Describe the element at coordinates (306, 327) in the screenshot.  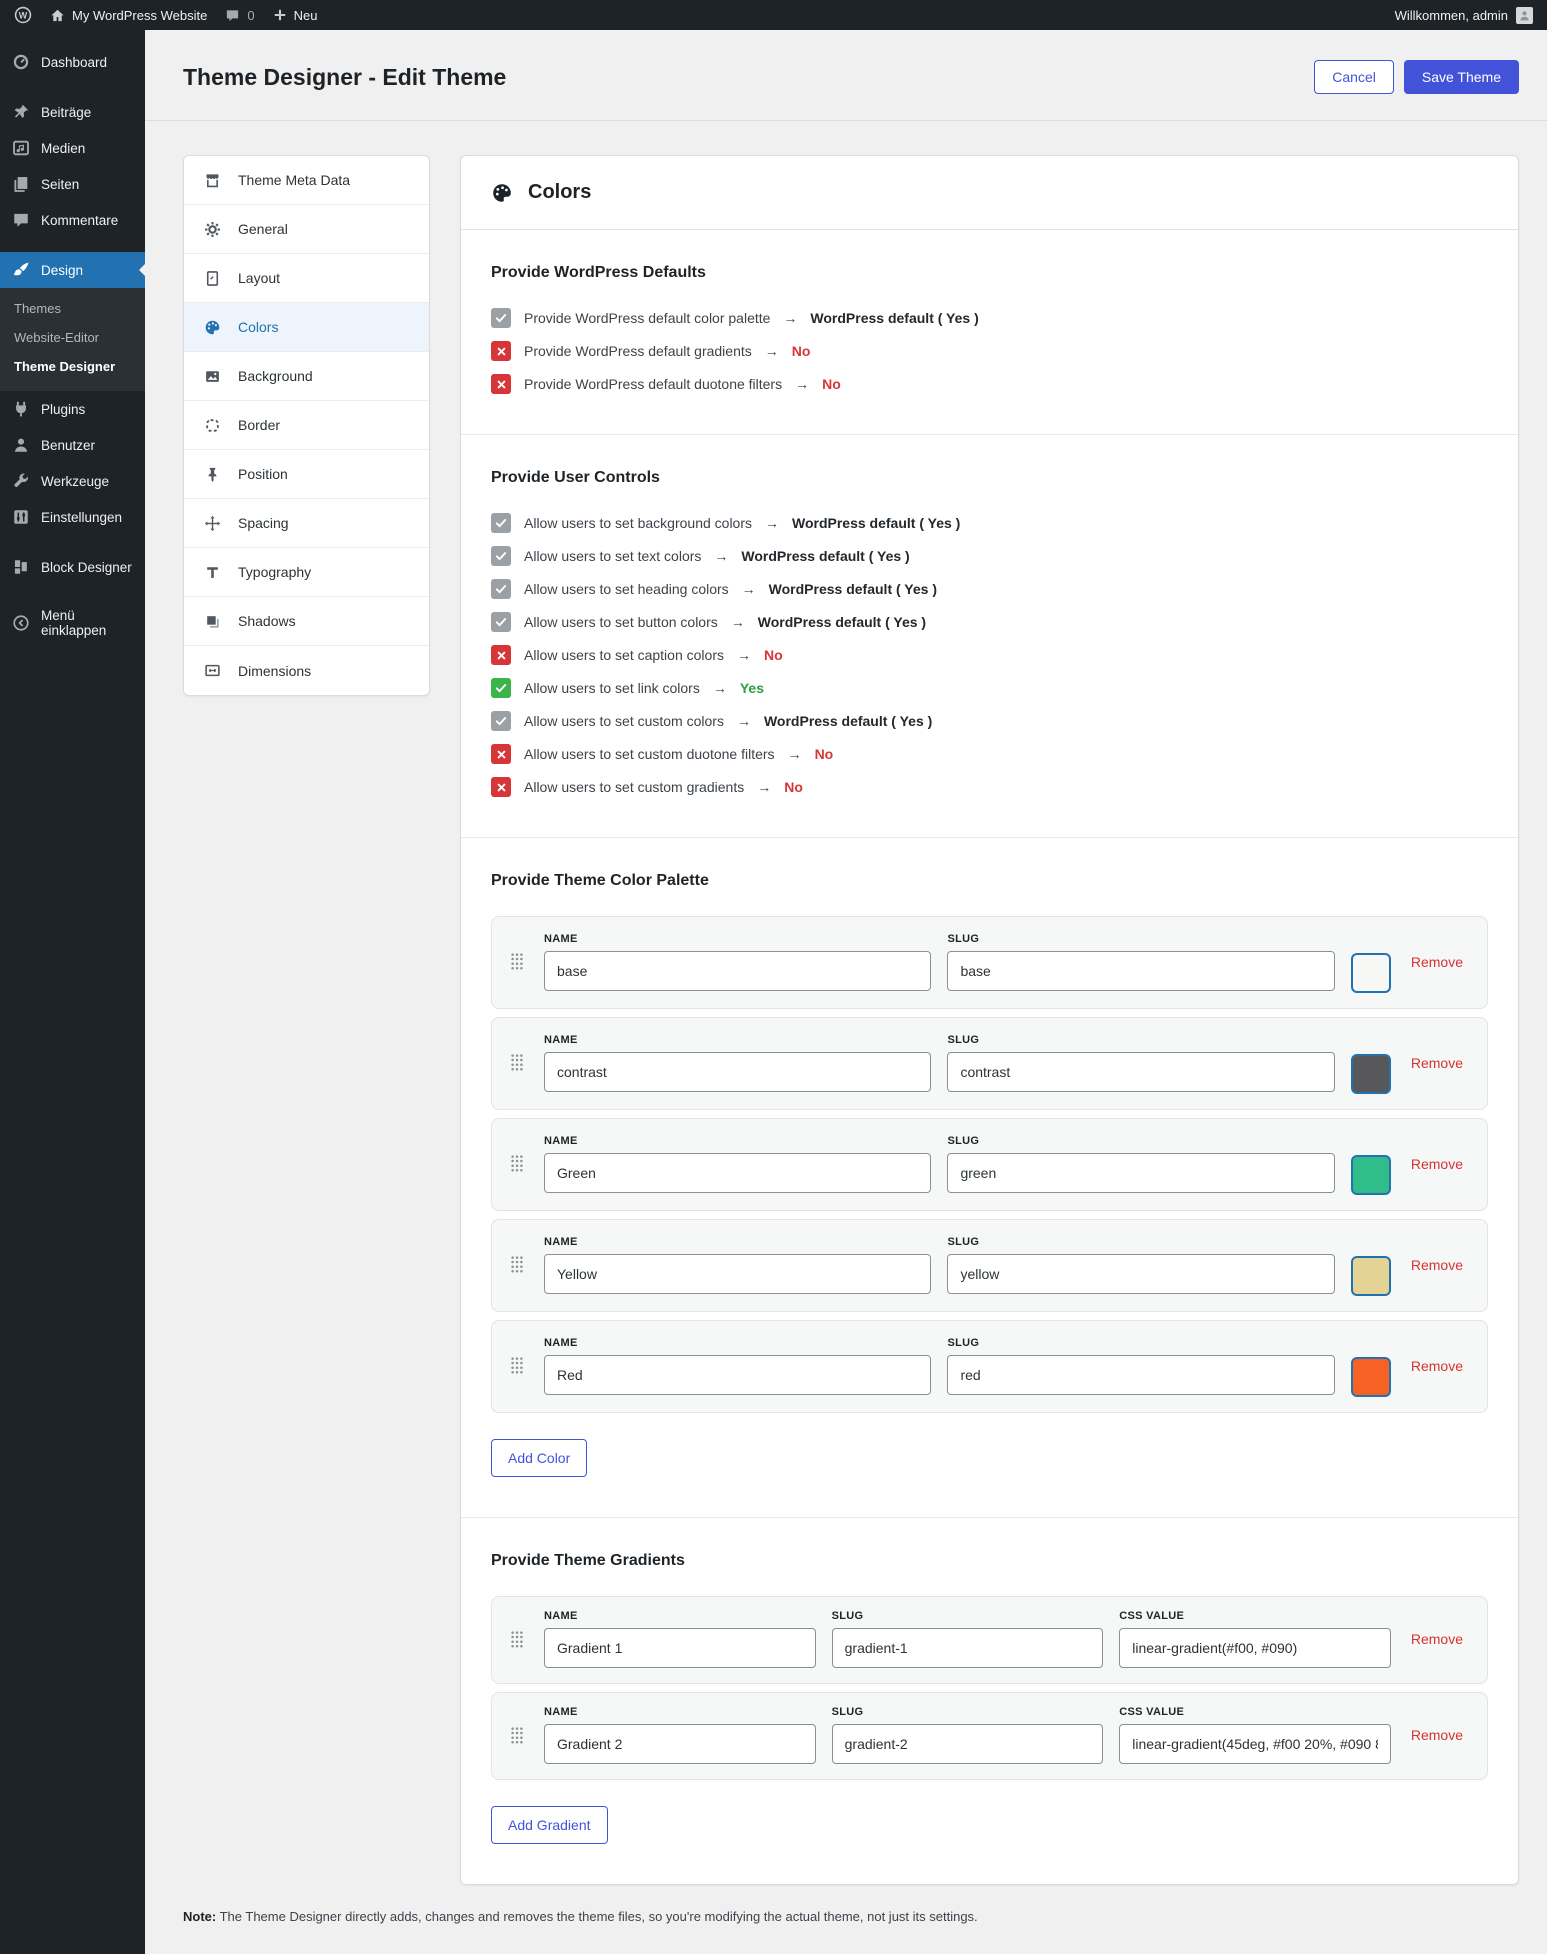
I see `tab-colors: Colors` at that location.